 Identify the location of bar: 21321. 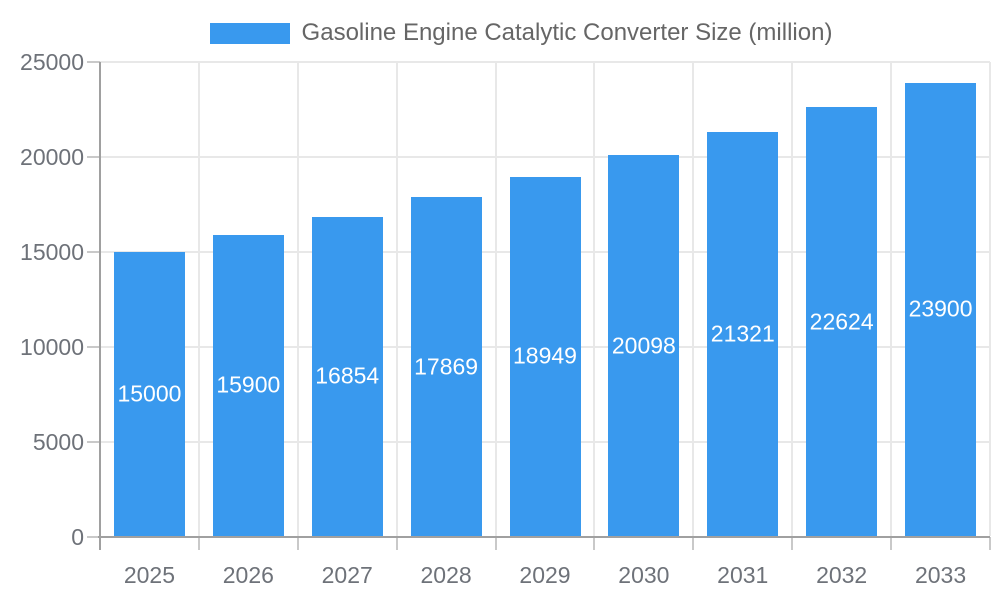
(743, 333).